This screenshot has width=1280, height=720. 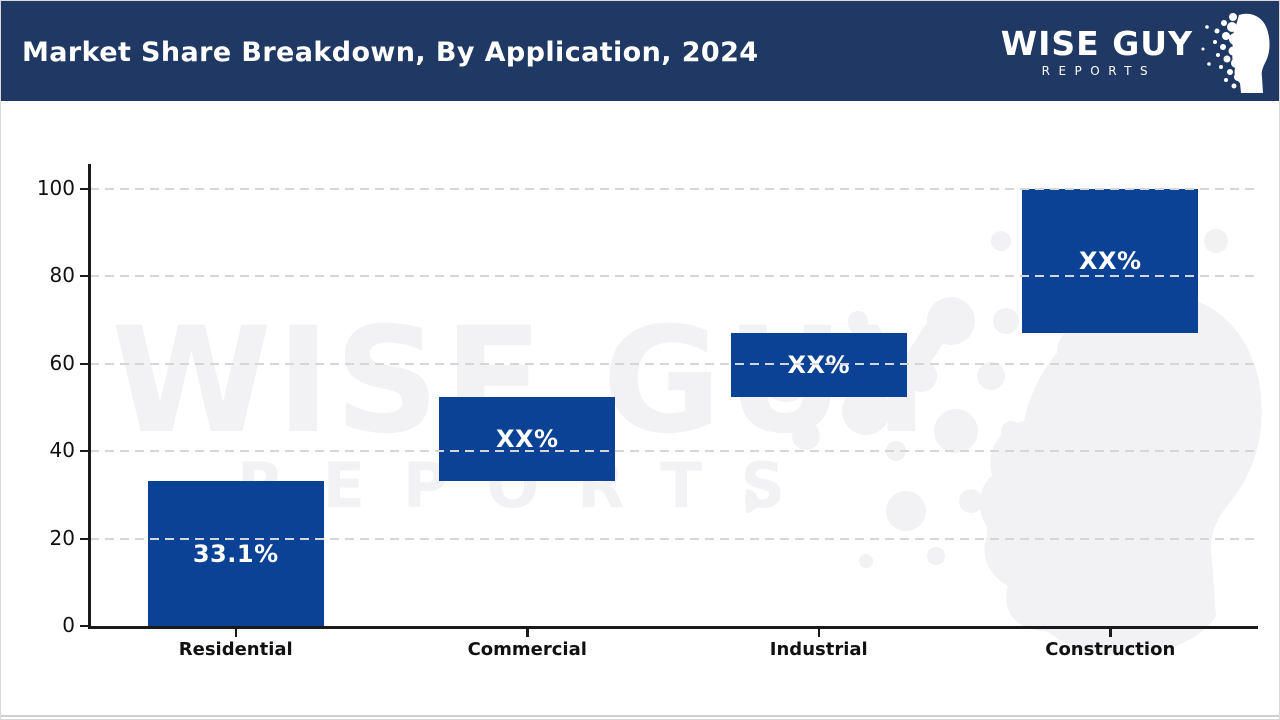 I want to click on wise-guy-logo: WISE GUY REPORTS, so click(x=1136, y=52).